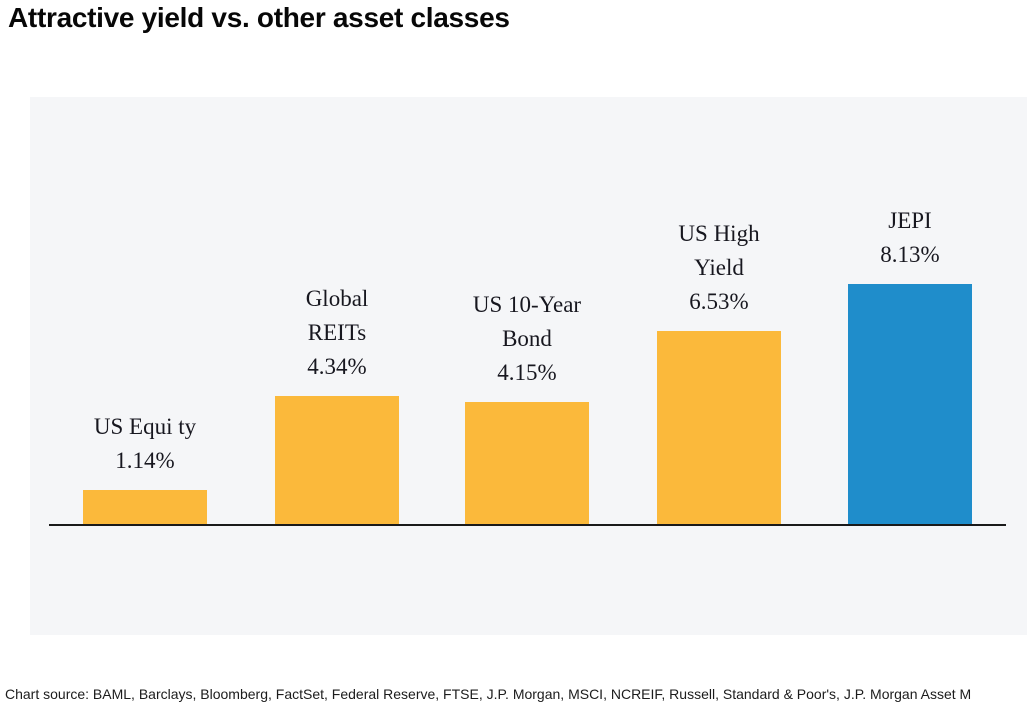  I want to click on x-axis-line, so click(527, 525).